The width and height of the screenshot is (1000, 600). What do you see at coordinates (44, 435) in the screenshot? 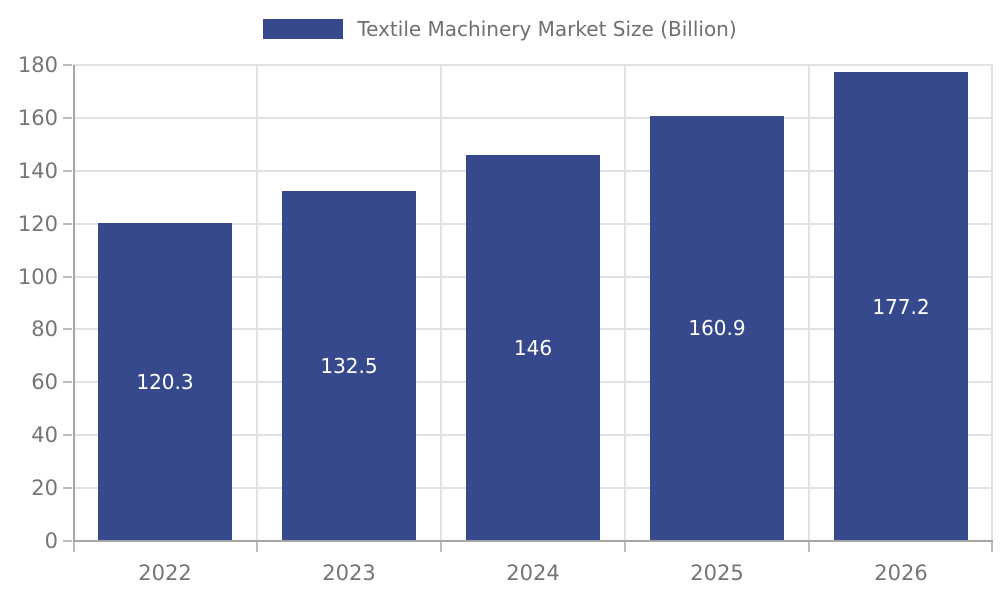
I see `y-axis-tick-label: 40` at bounding box center [44, 435].